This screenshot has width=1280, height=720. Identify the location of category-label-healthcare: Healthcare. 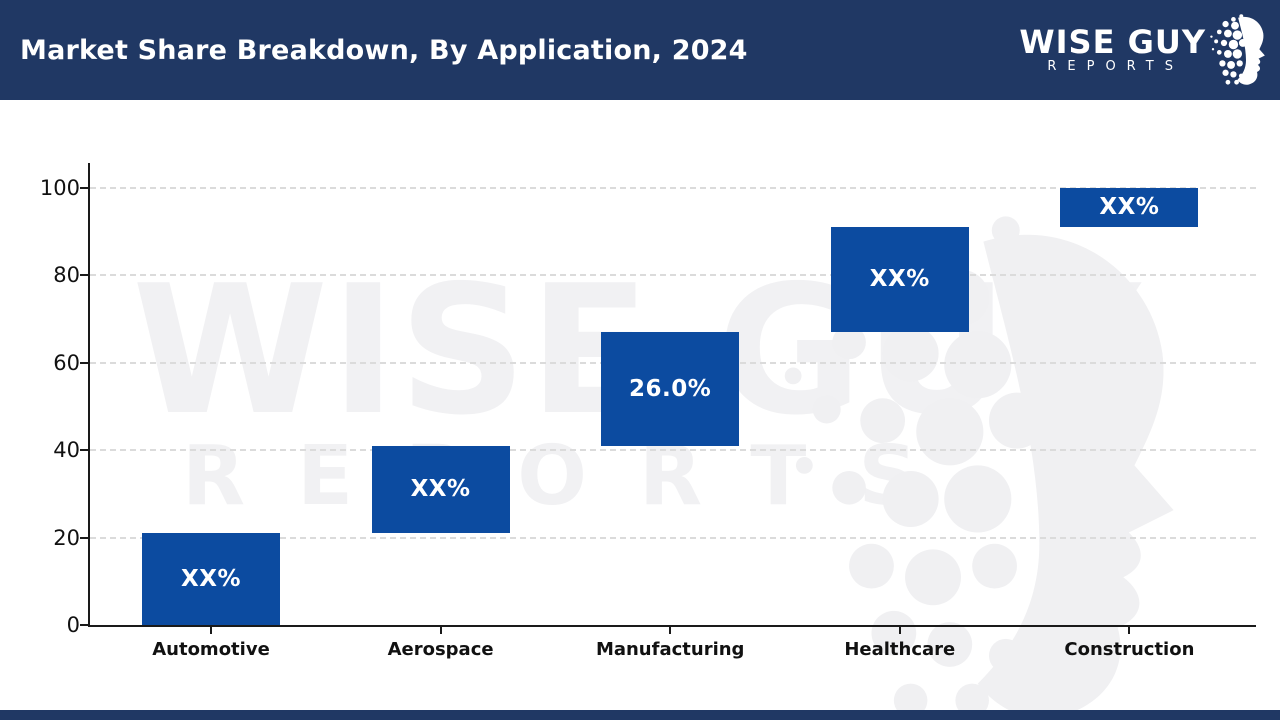
(900, 649).